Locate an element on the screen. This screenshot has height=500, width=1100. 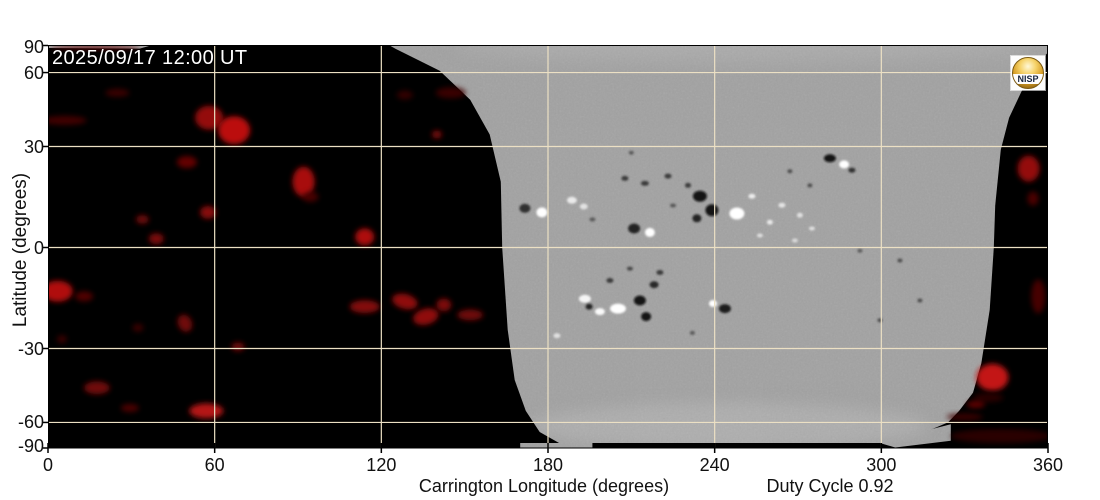
nisp-sun-icon: NISP is located at coordinates (1028, 73).